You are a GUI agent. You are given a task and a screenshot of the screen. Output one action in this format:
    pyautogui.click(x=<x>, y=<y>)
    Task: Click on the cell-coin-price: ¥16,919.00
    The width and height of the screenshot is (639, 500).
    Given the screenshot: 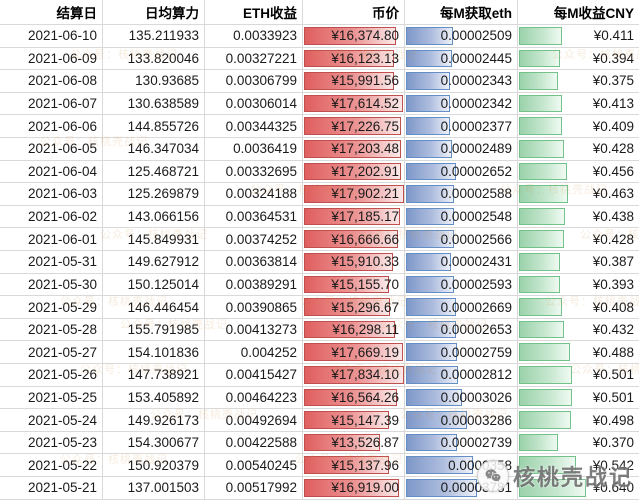 What is the action you would take?
    pyautogui.click(x=354, y=488)
    